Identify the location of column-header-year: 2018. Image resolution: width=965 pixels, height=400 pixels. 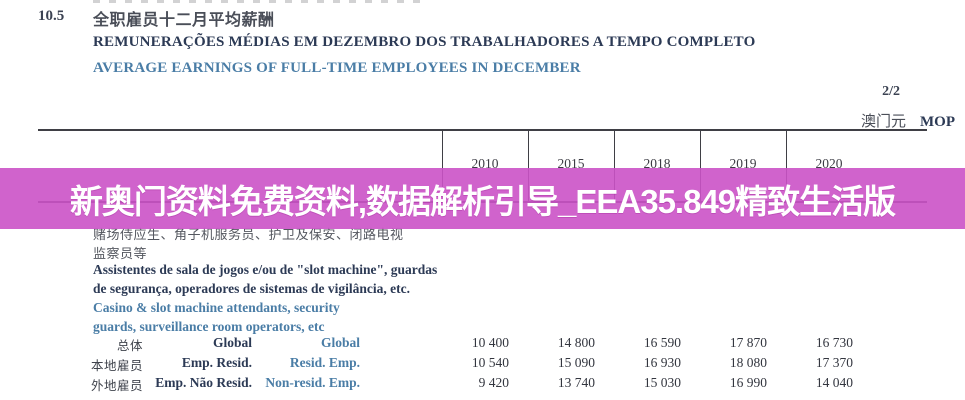
(657, 163).